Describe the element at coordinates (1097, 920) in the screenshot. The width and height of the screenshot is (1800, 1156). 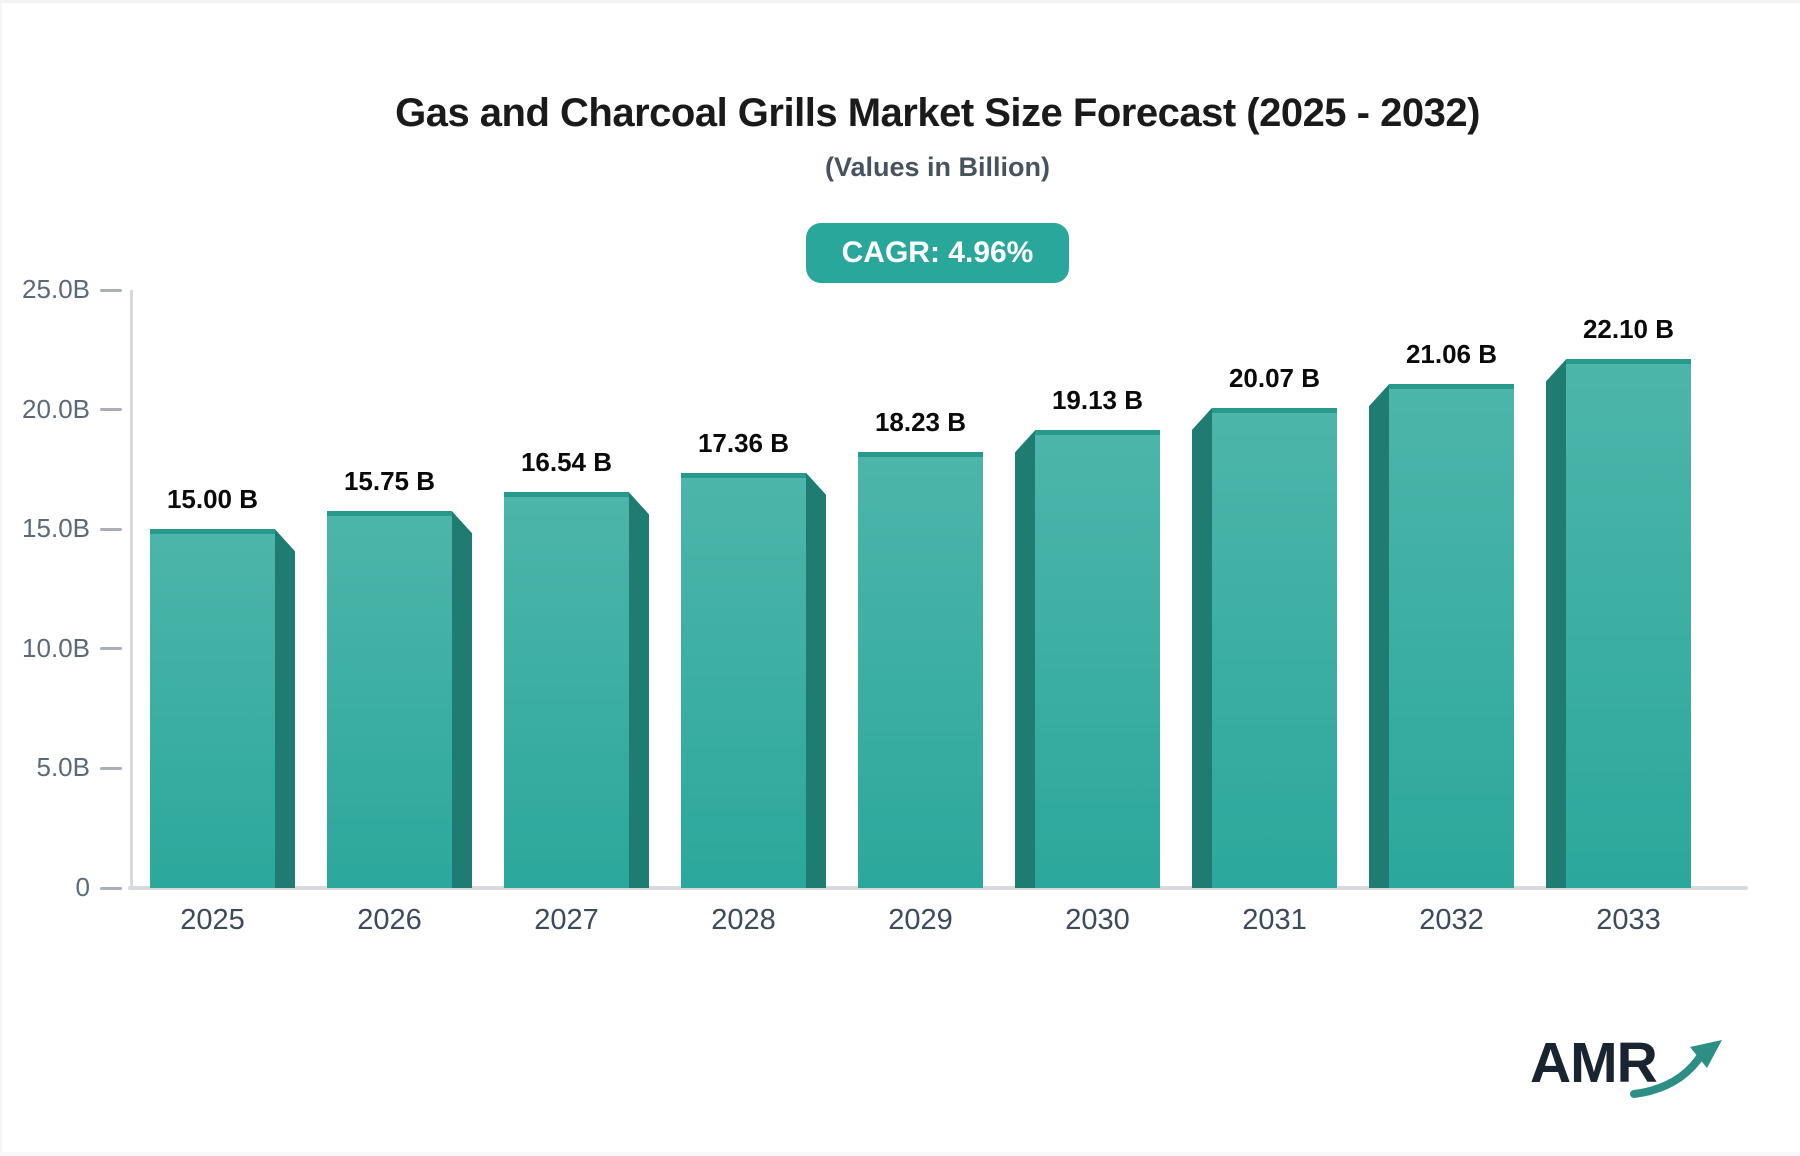
I see `x-axis-label-2030: 2030` at that location.